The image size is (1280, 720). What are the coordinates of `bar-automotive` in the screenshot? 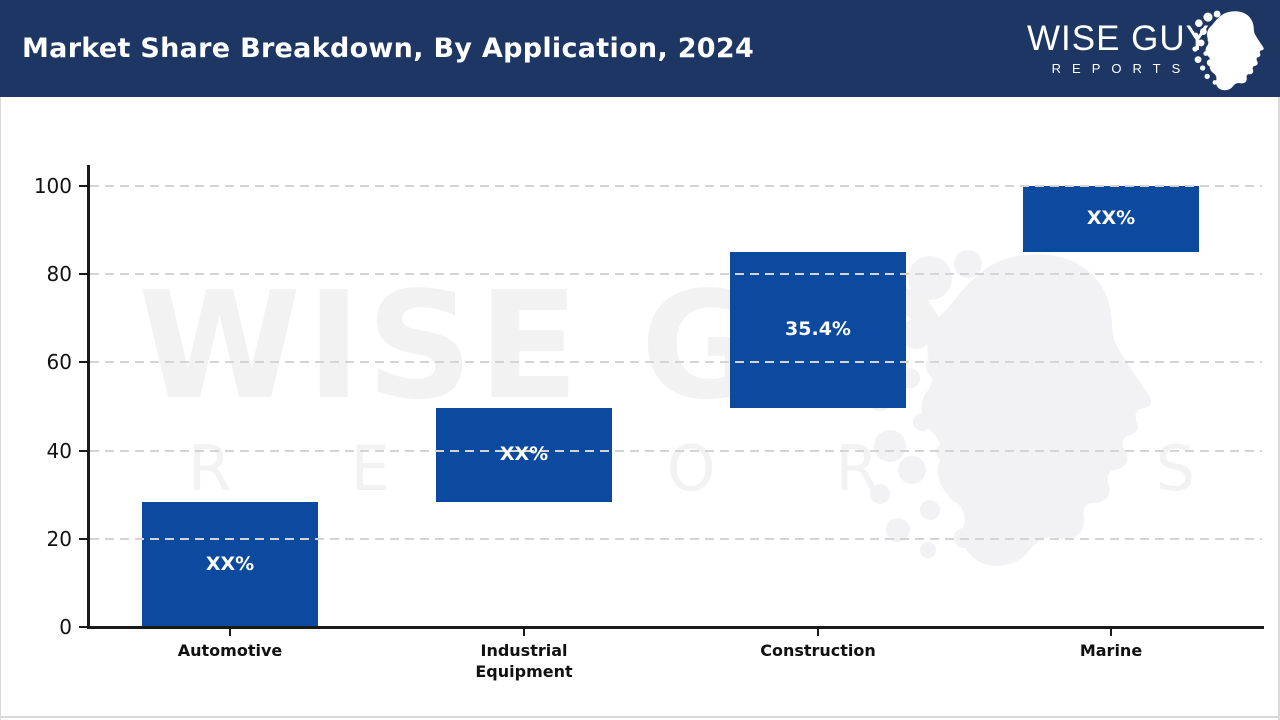 It's located at (230, 564).